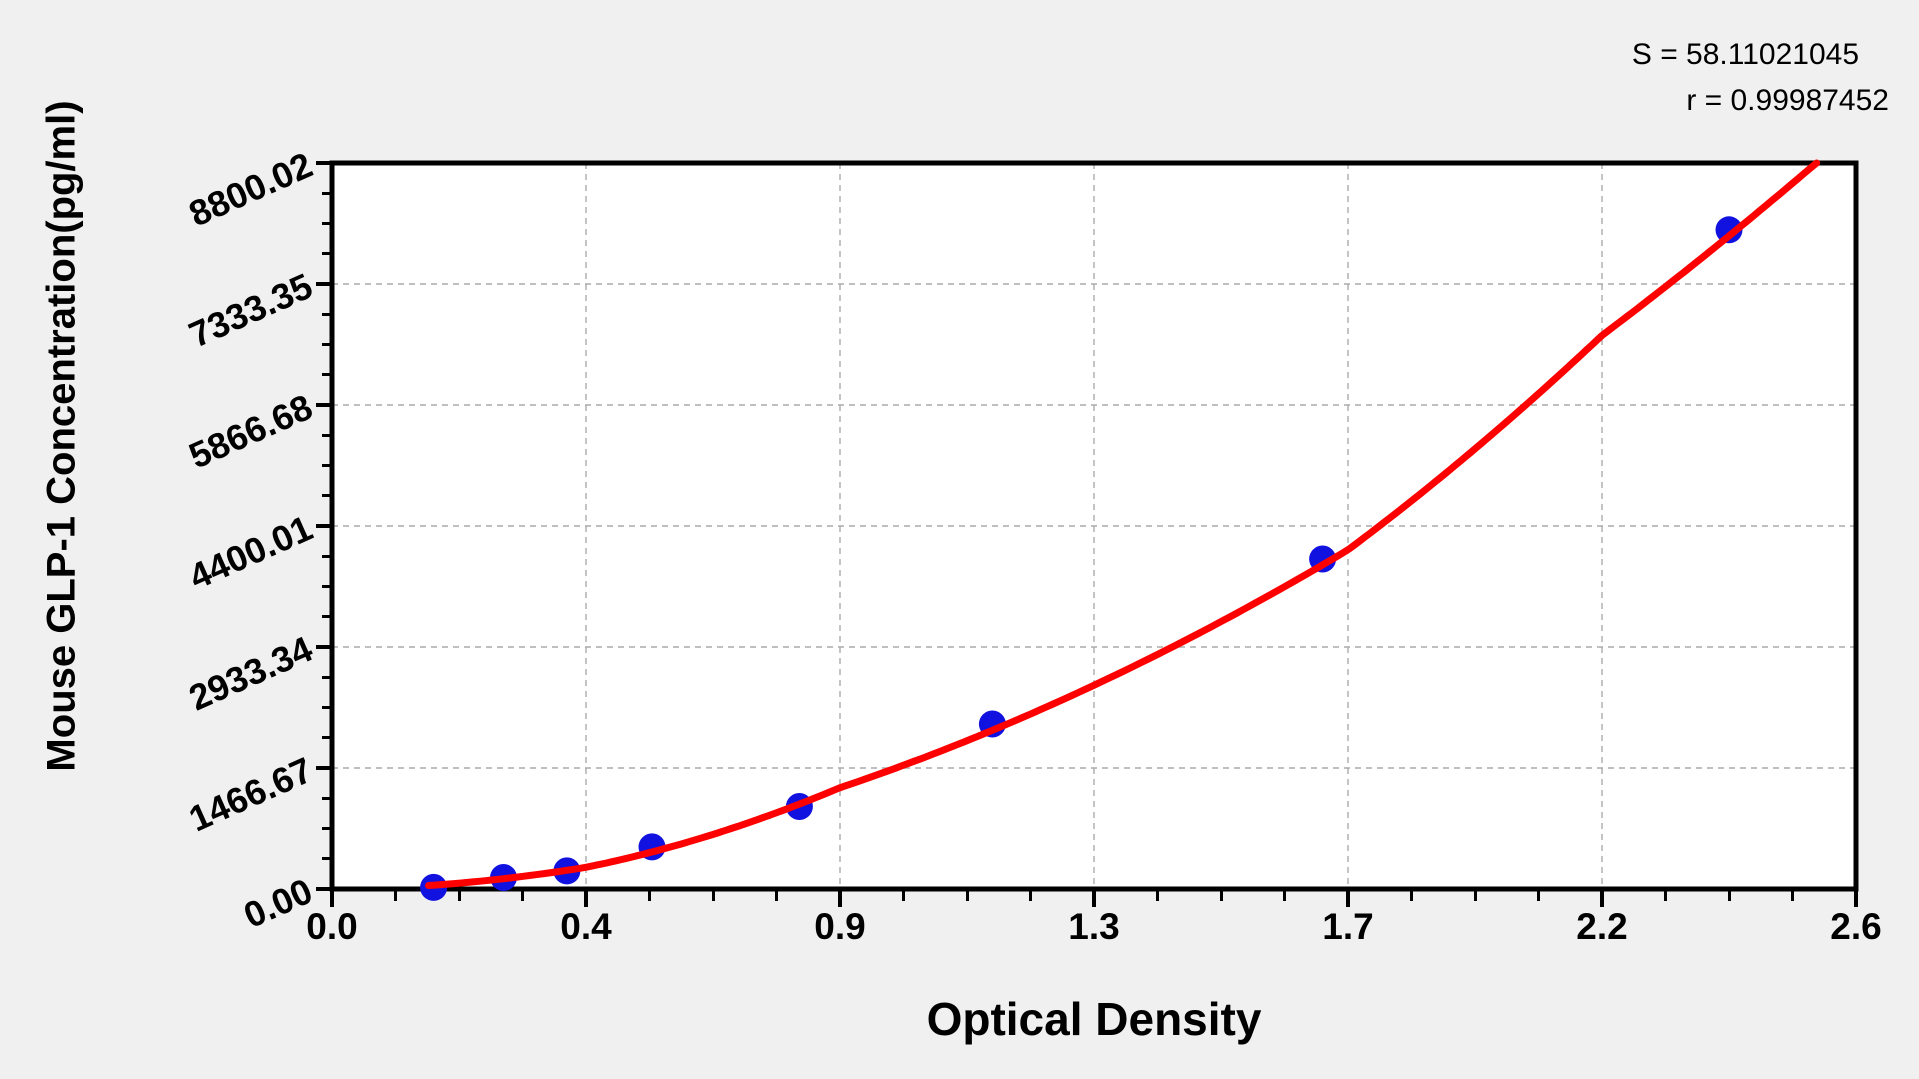  Describe the element at coordinates (1760, 78) in the screenshot. I see `fit-statistics: S = 58.11021045 r = 0.99987452` at that location.